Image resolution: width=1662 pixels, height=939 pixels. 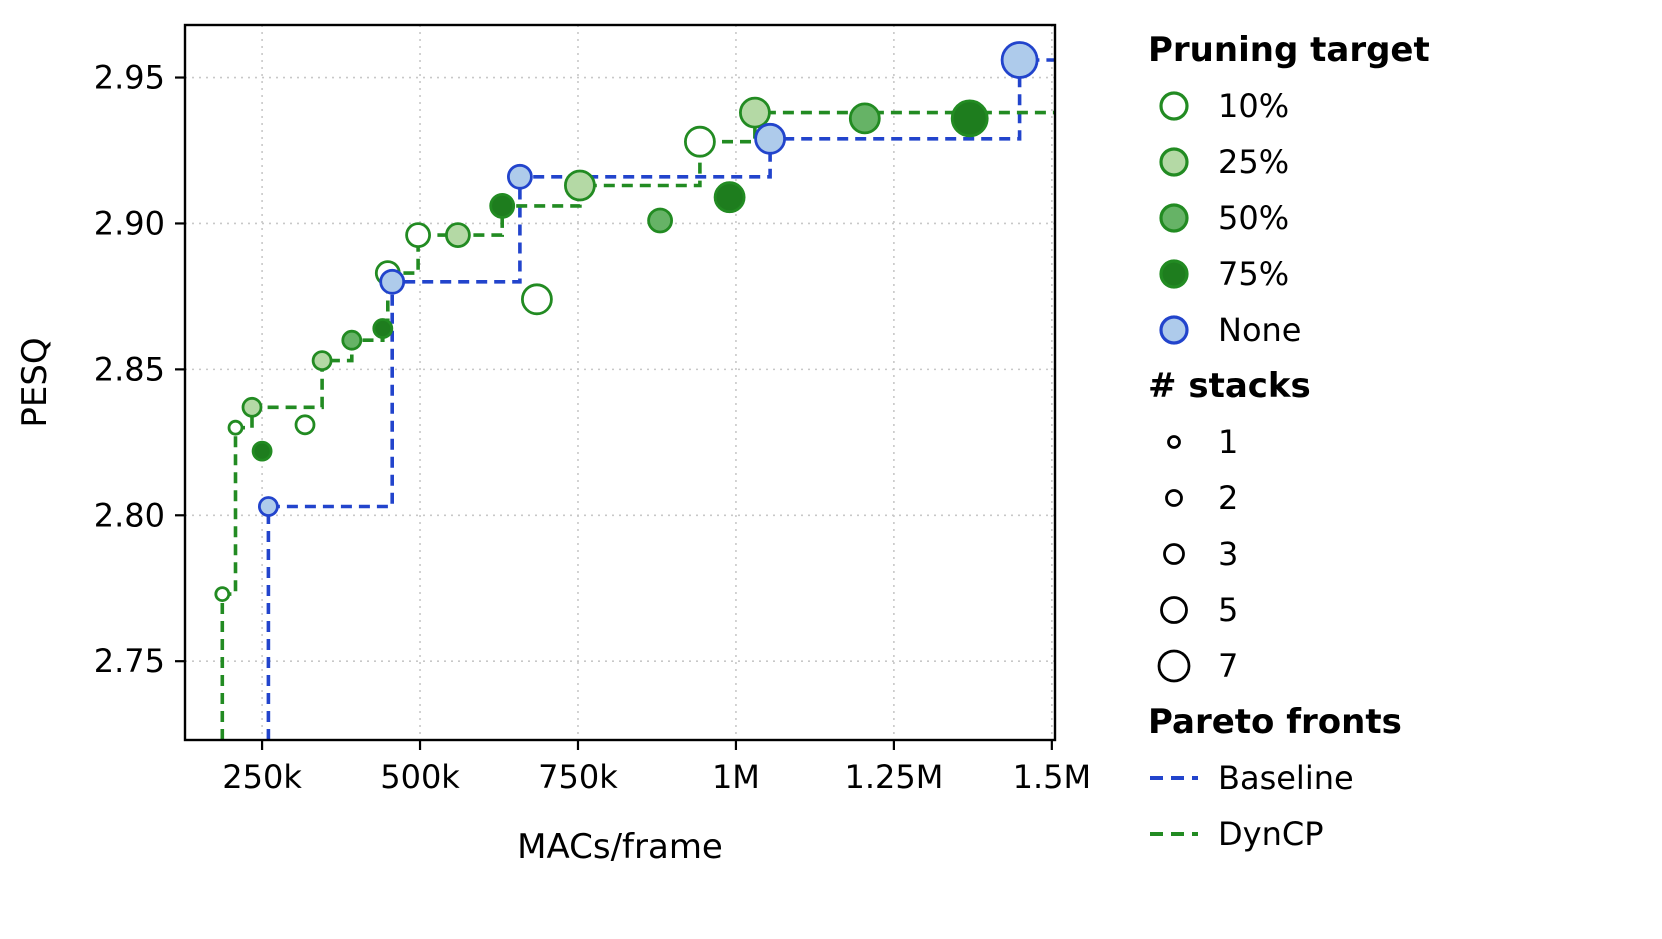 I want to click on legend-item-pruning-50pct-label: 50%, so click(x=1254, y=218).